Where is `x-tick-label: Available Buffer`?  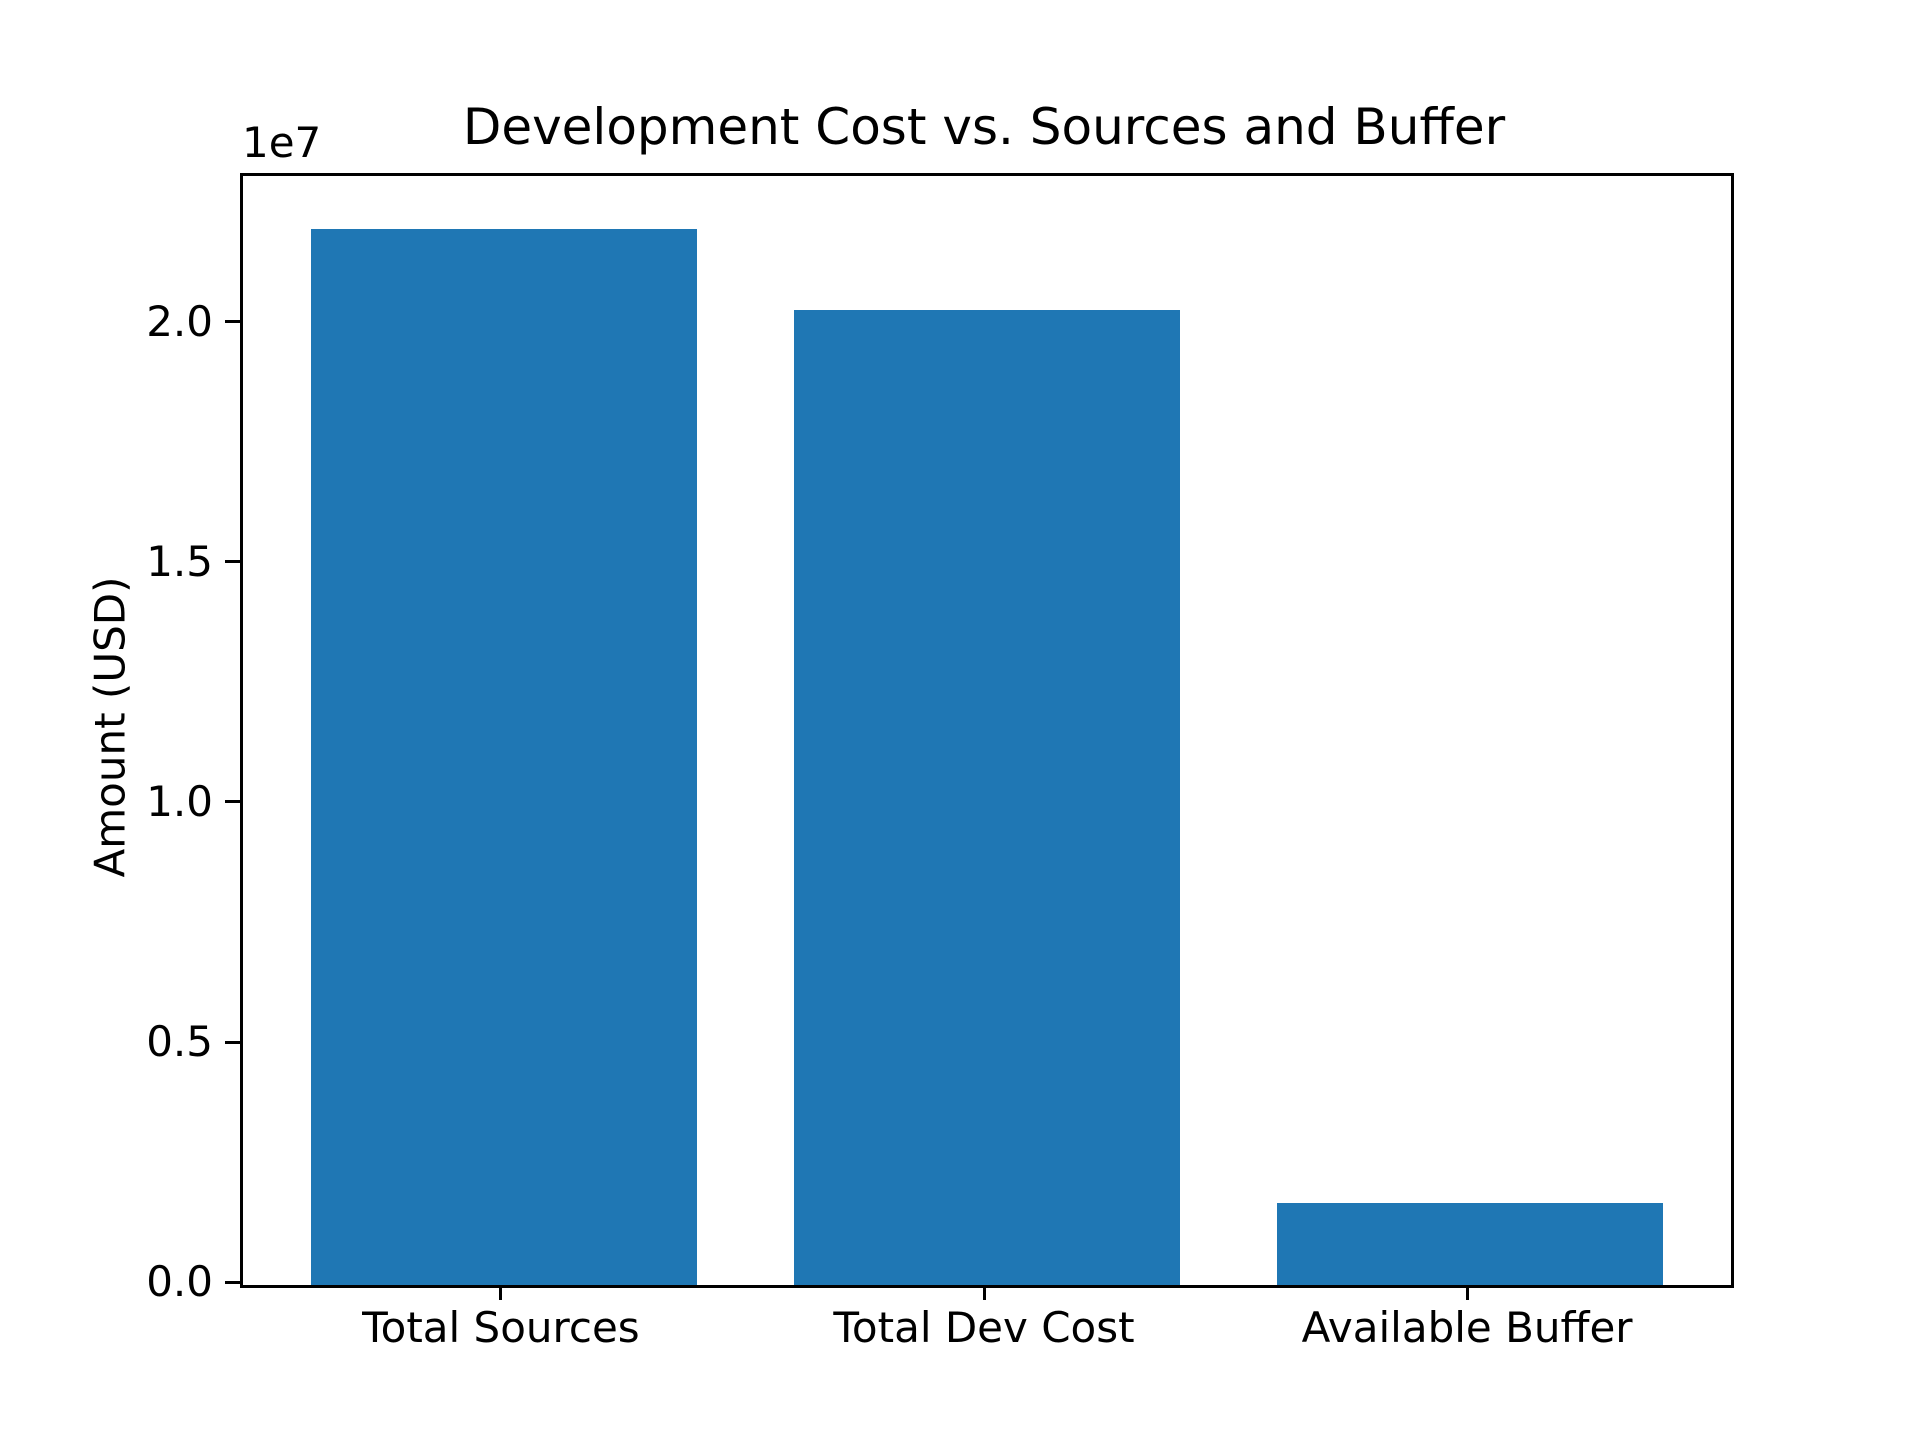
x-tick-label: Available Buffer is located at coordinates (1467, 1327).